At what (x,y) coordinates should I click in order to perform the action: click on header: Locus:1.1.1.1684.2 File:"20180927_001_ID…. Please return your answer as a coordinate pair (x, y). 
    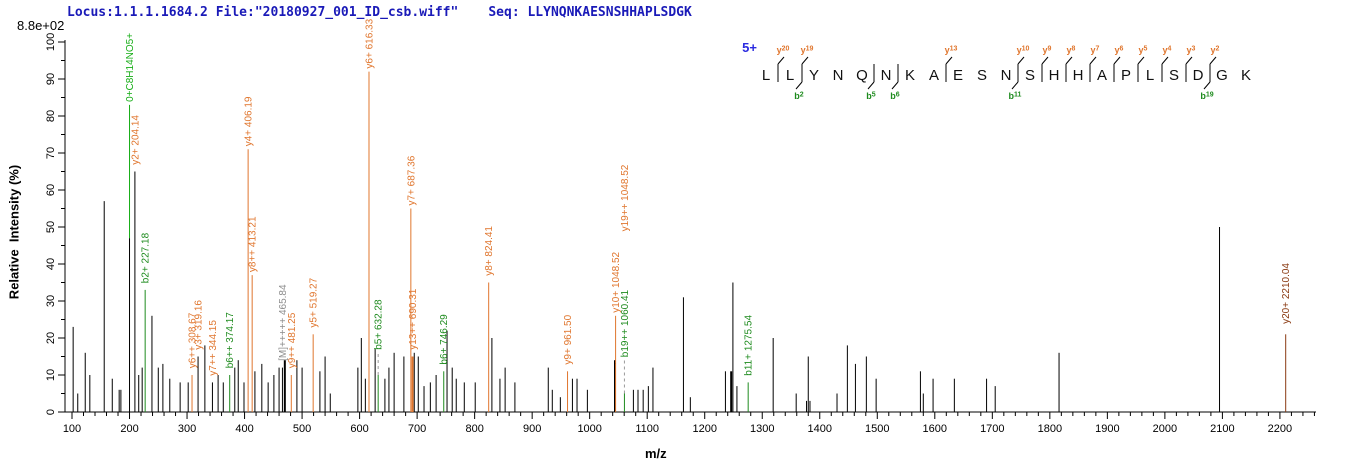
    Looking at the image, I should click on (379, 12).